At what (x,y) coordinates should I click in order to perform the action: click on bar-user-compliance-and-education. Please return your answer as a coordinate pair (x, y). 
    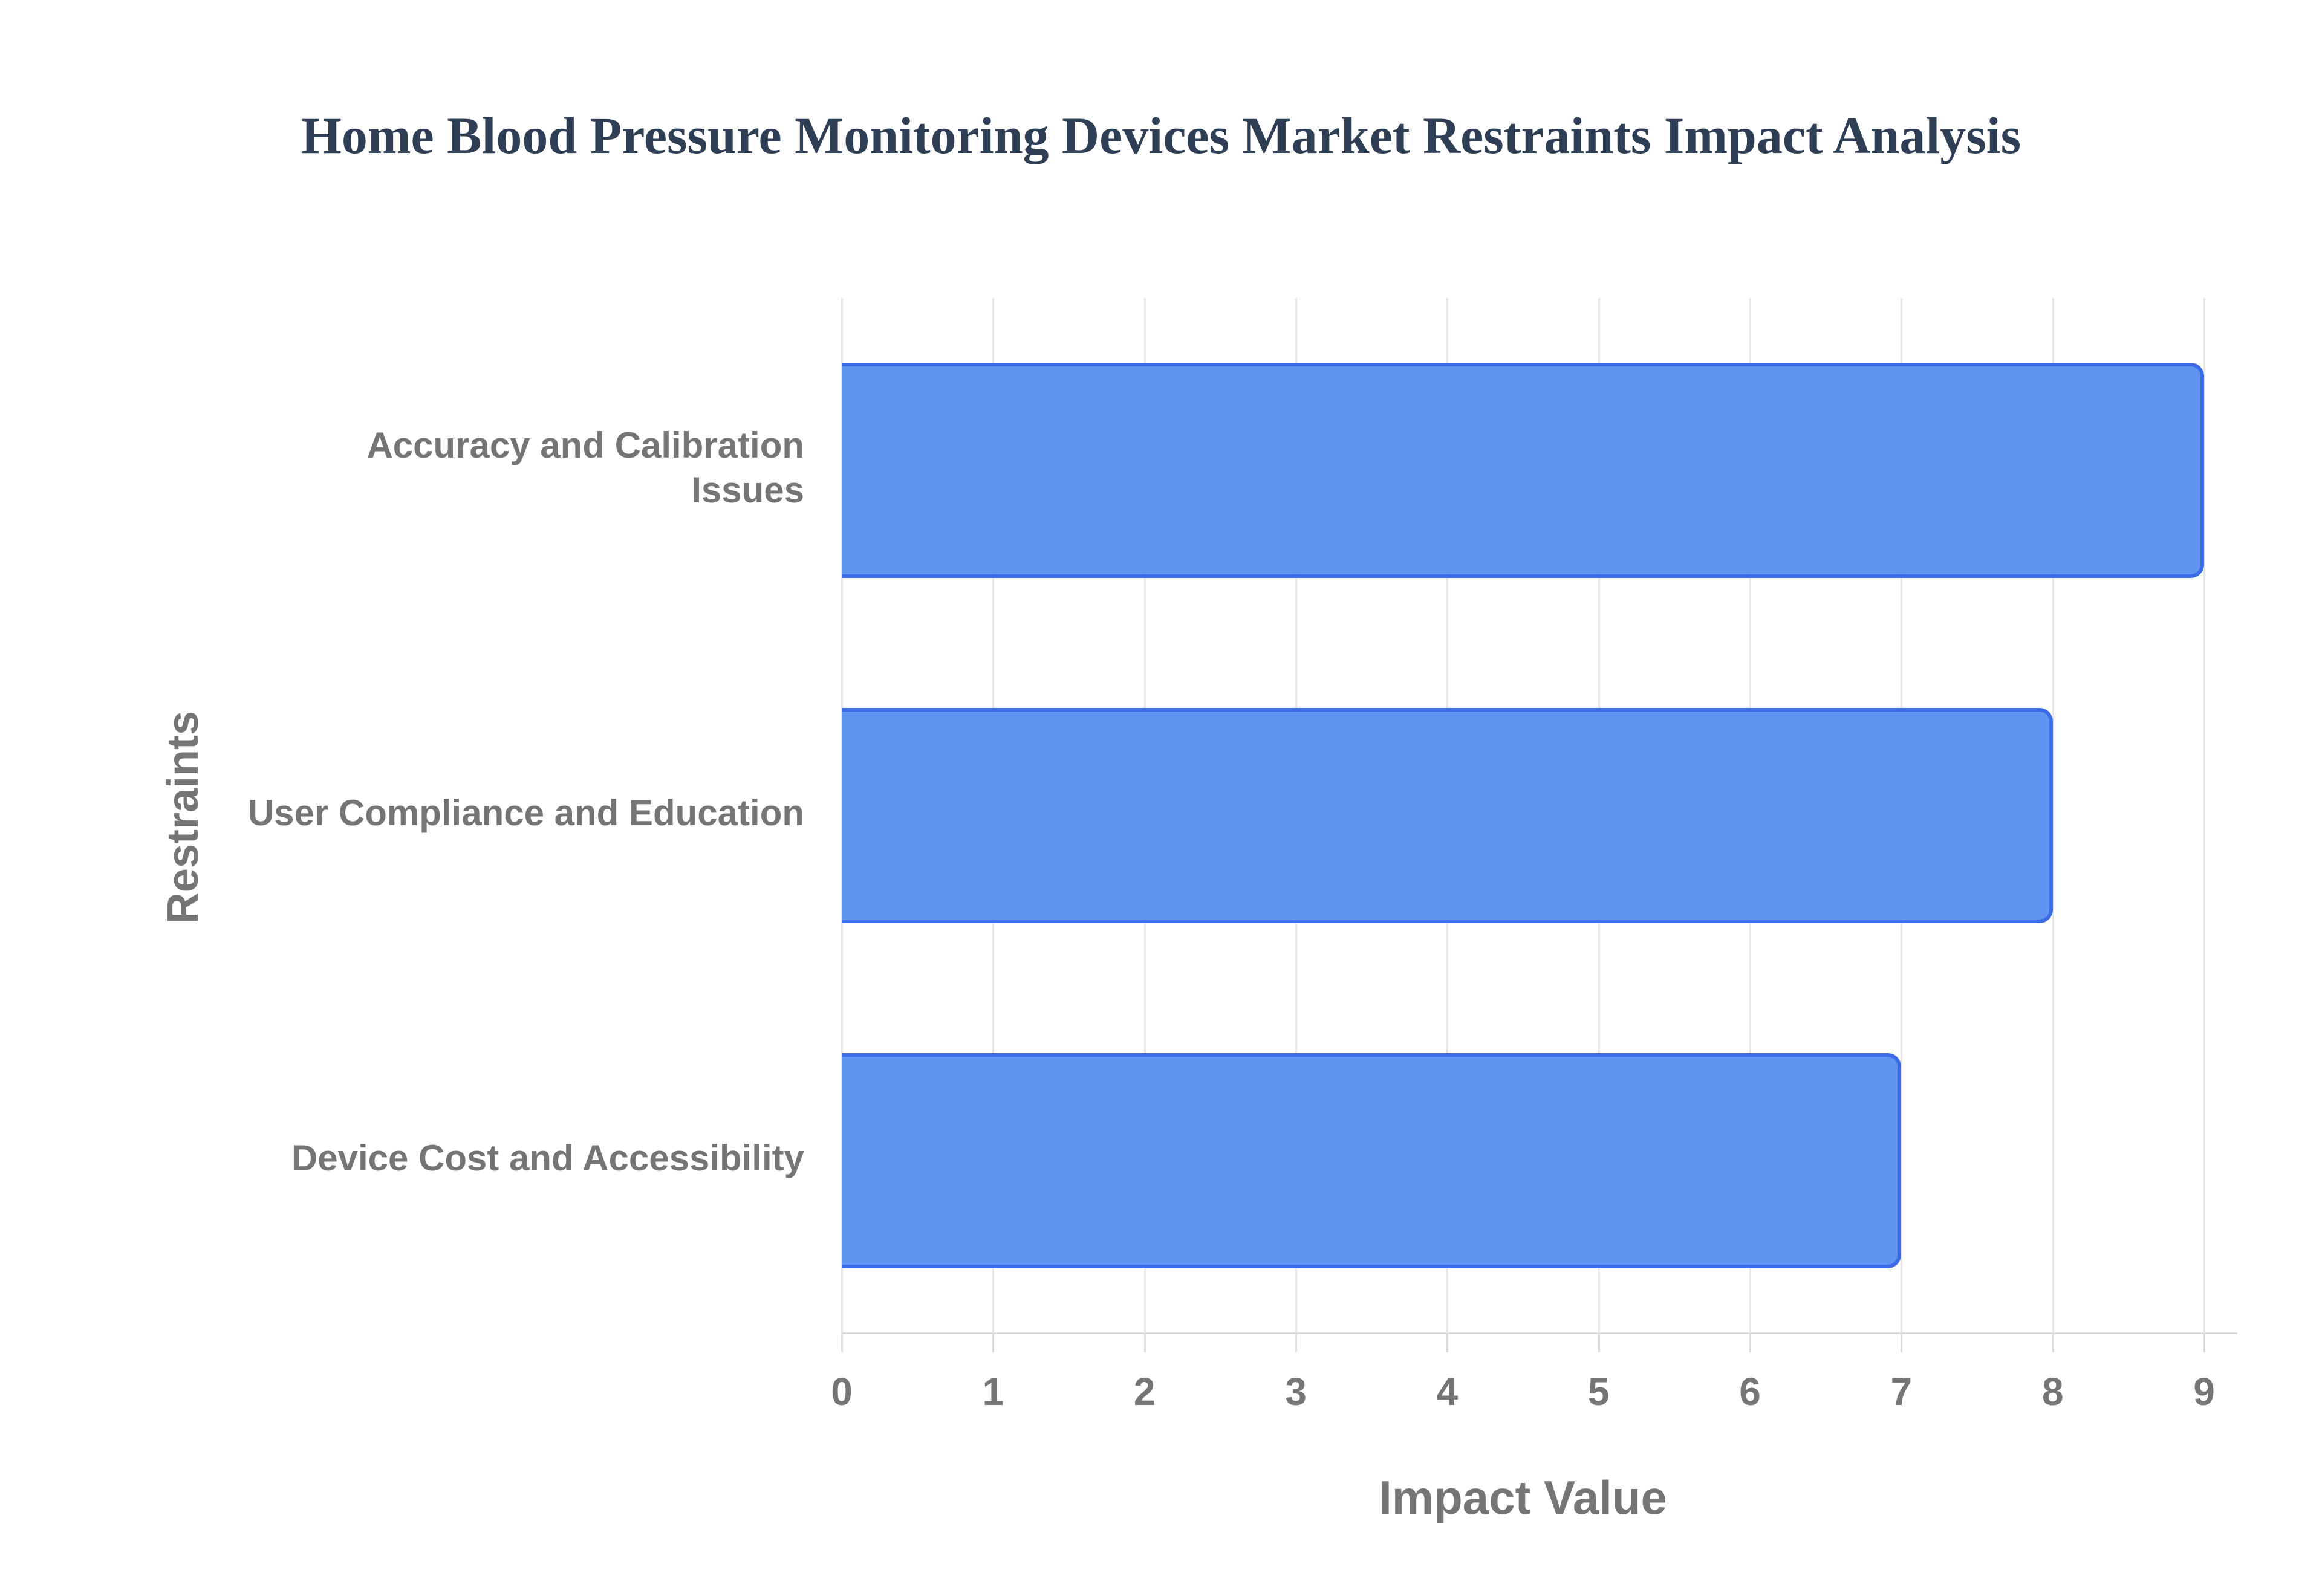
    Looking at the image, I should click on (1448, 815).